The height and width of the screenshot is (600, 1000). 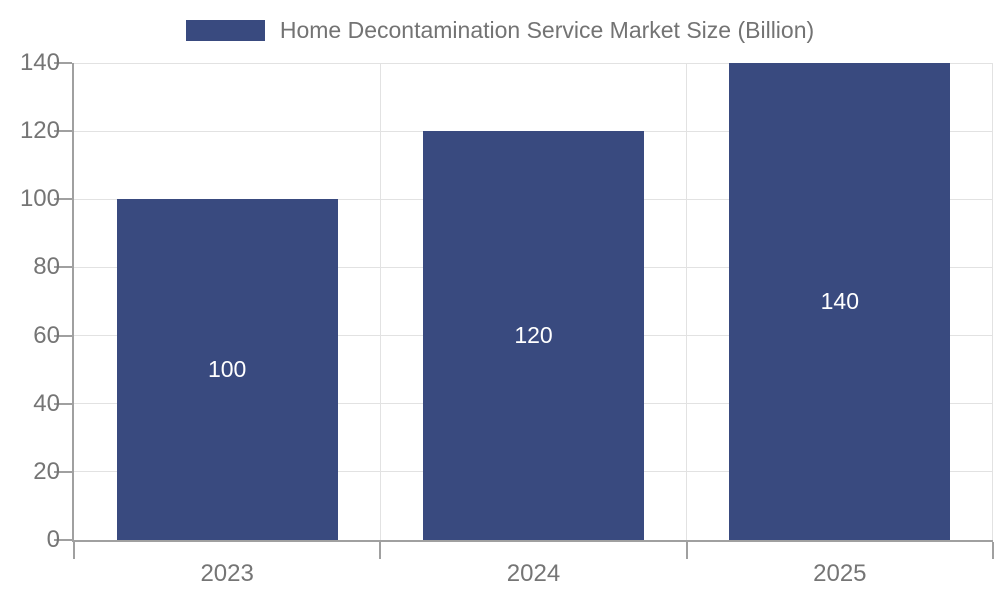 I want to click on y-axis-tick-label: 100, so click(x=39, y=199).